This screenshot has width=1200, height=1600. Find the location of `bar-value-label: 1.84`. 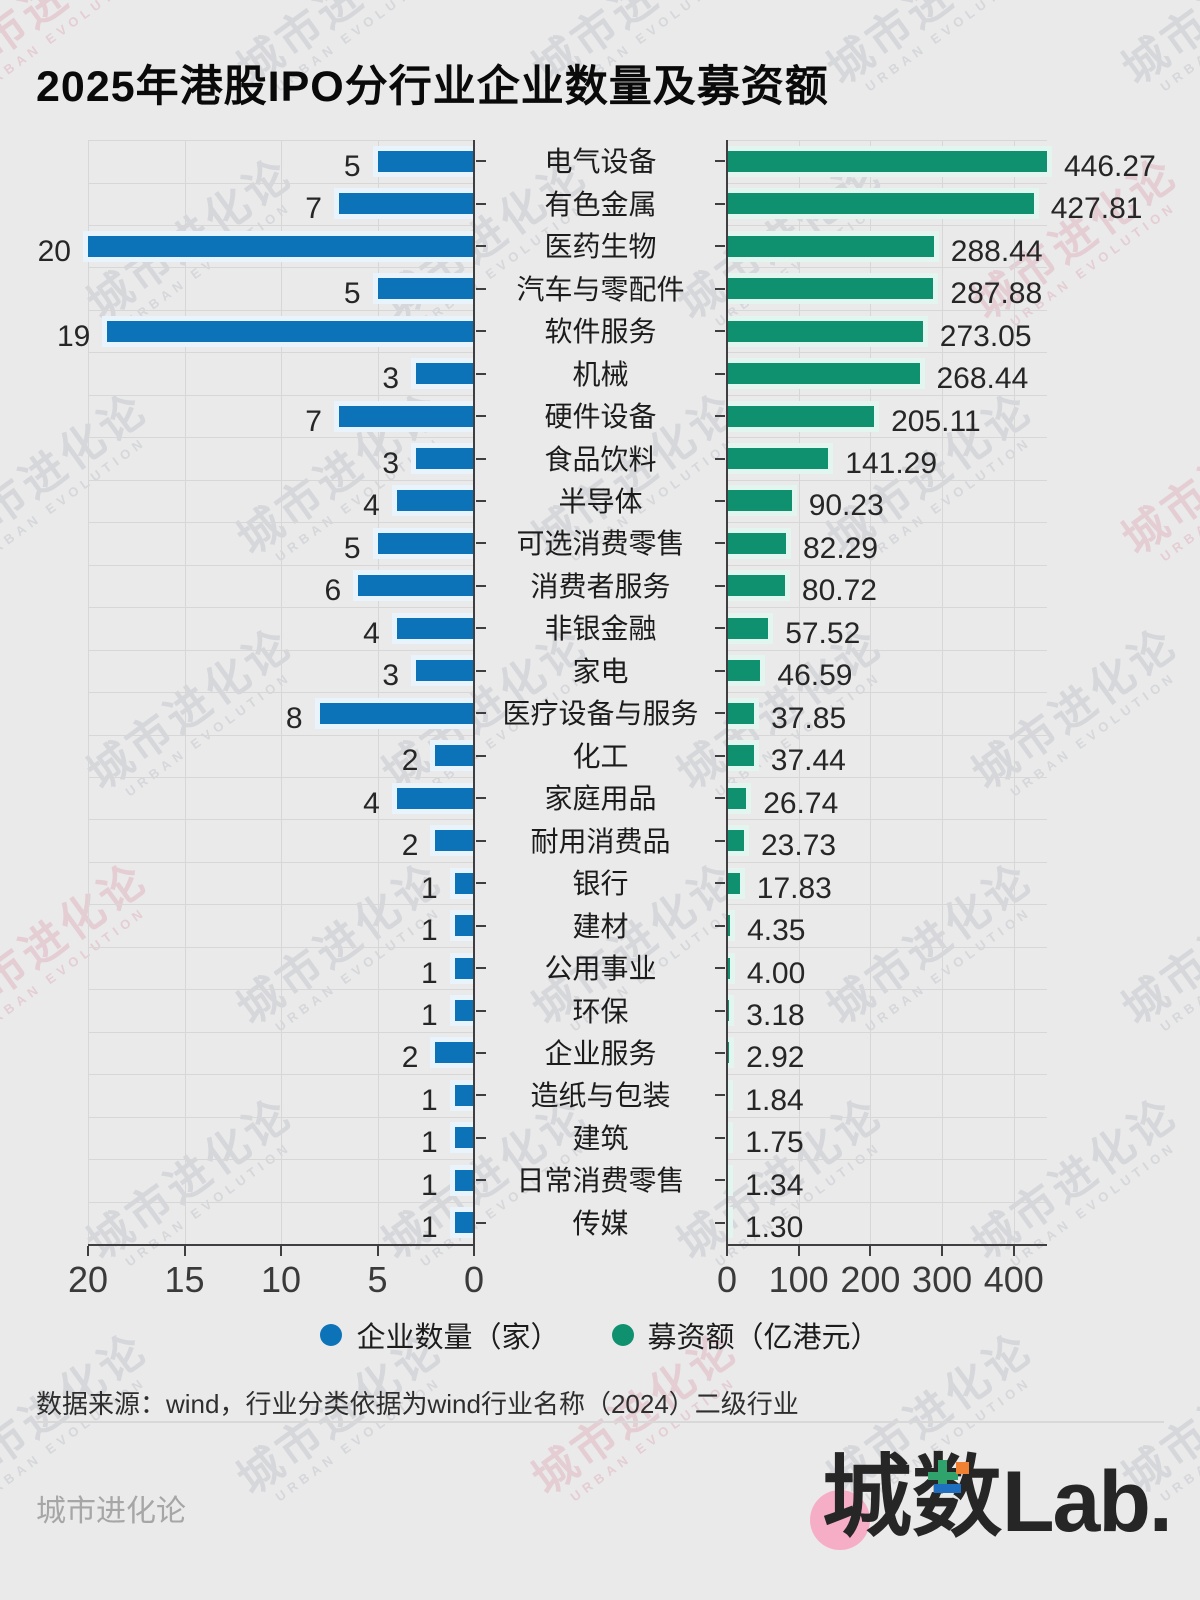

bar-value-label: 1.84 is located at coordinates (774, 1100).